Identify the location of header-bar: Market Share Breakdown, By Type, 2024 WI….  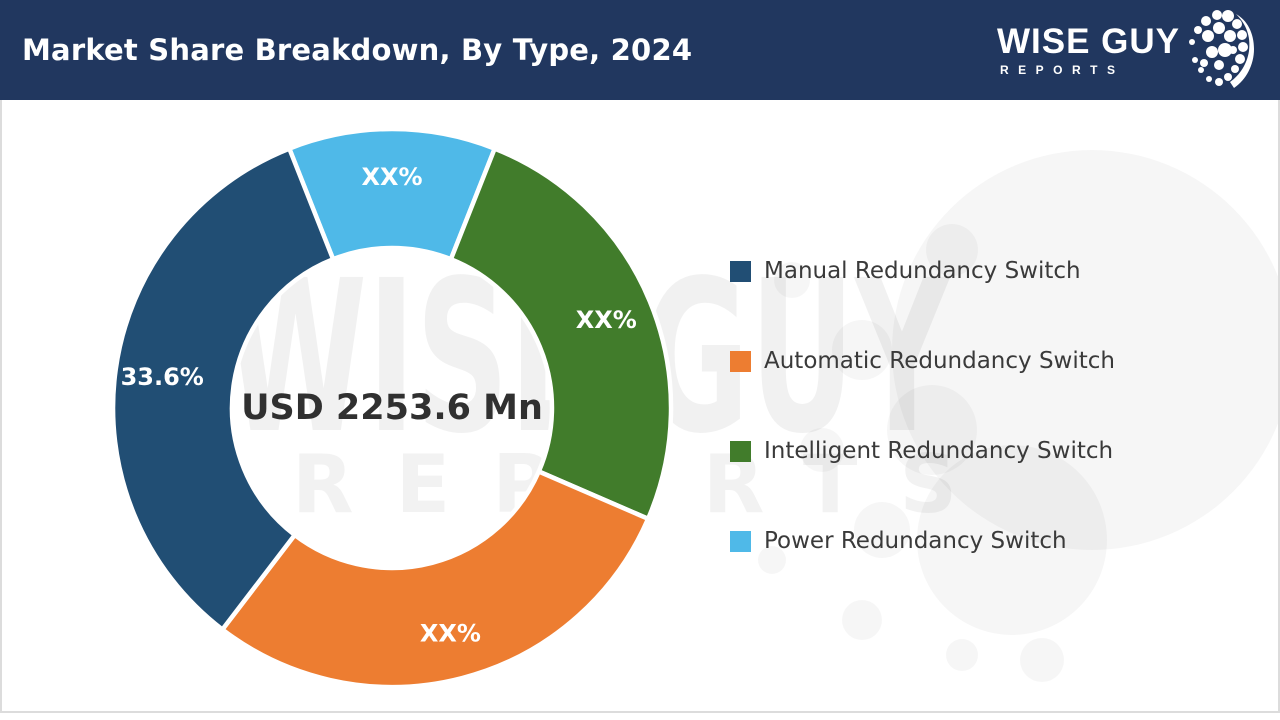
(640, 50).